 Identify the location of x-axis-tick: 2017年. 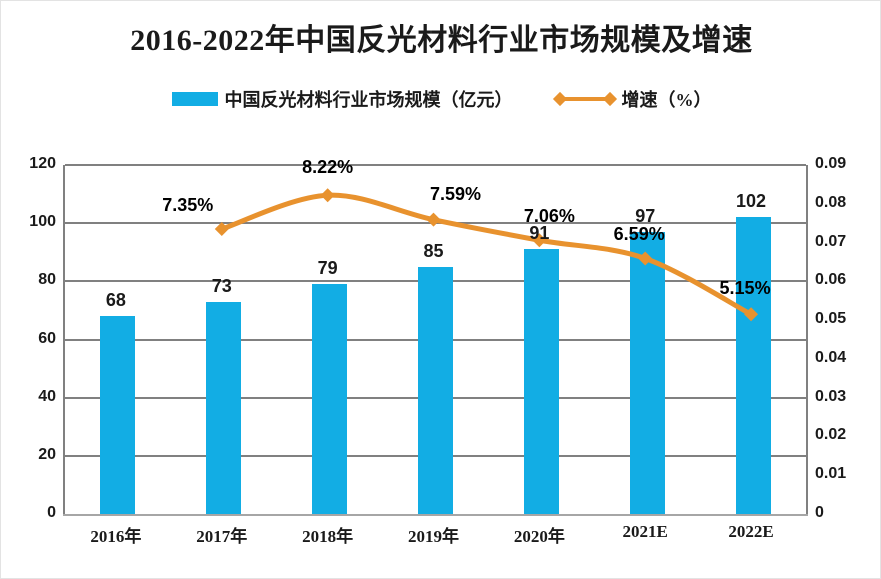
(222, 536).